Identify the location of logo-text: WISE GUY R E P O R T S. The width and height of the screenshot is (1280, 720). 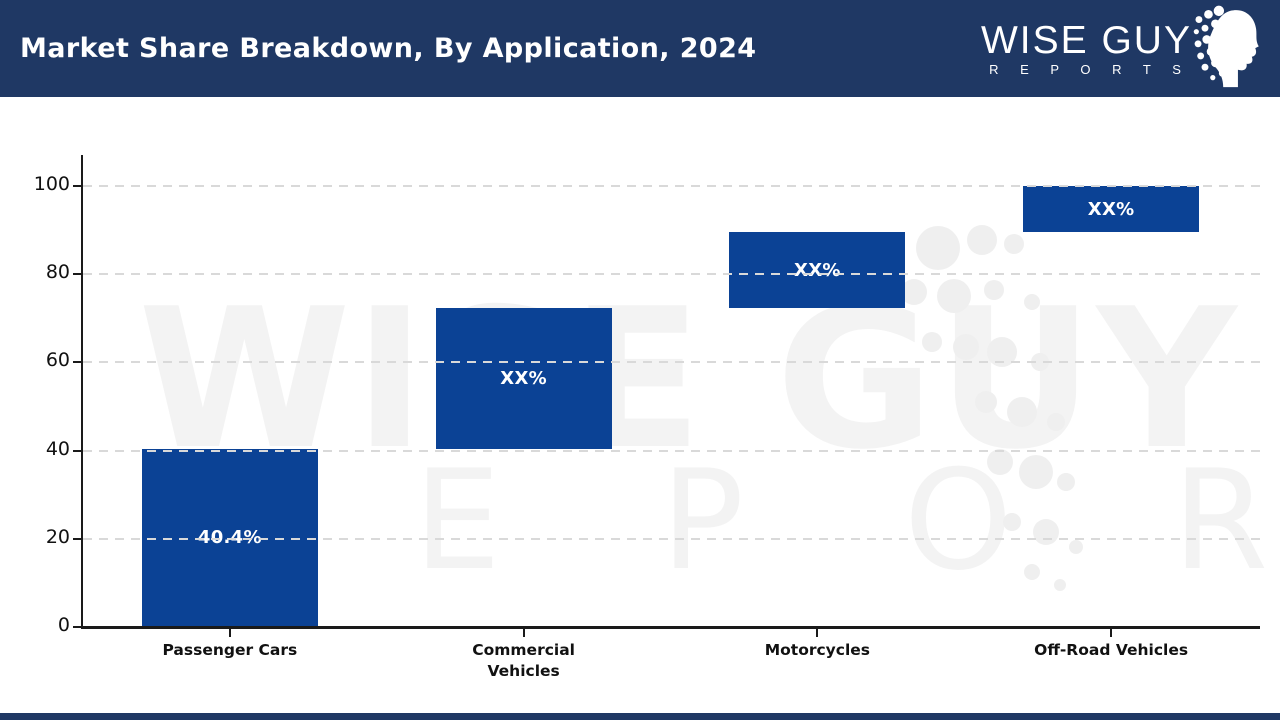
(1086, 48).